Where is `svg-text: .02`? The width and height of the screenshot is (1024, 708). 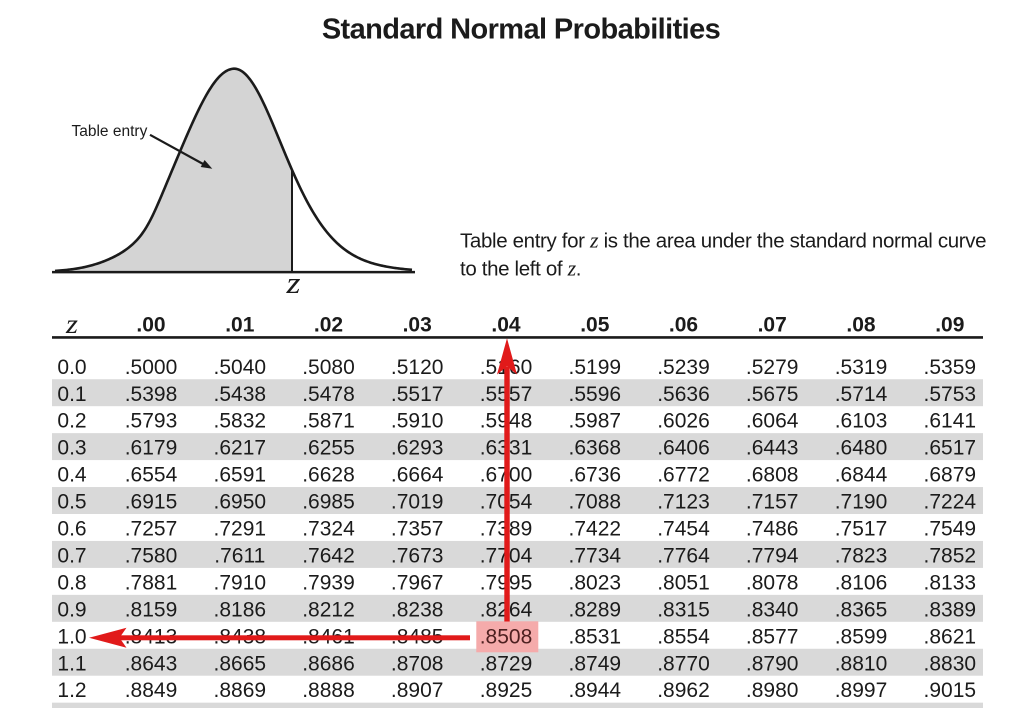 svg-text: .02 is located at coordinates (328, 325).